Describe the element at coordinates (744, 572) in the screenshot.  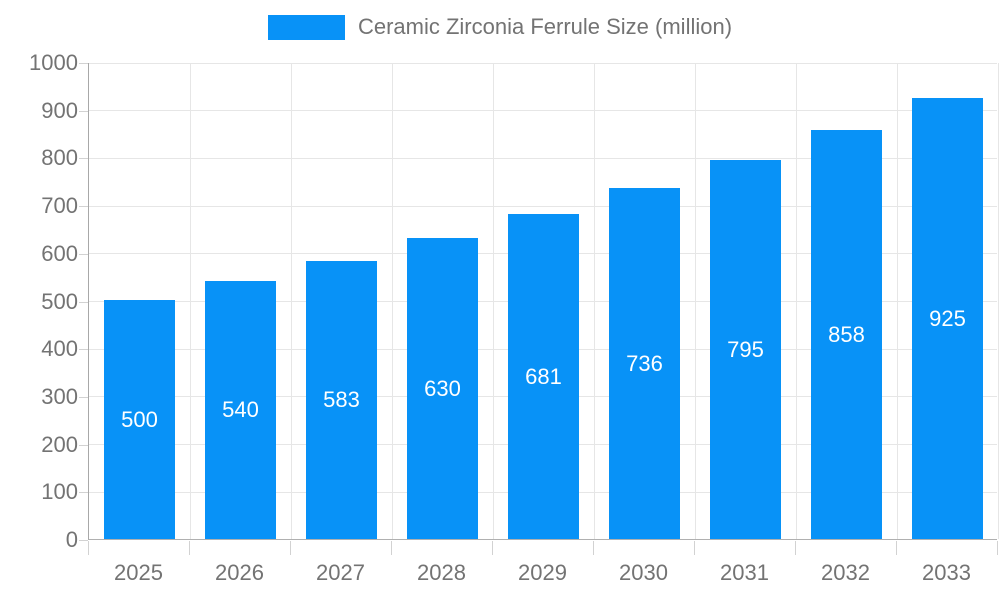
I see `x-axis-label: 2031` at that location.